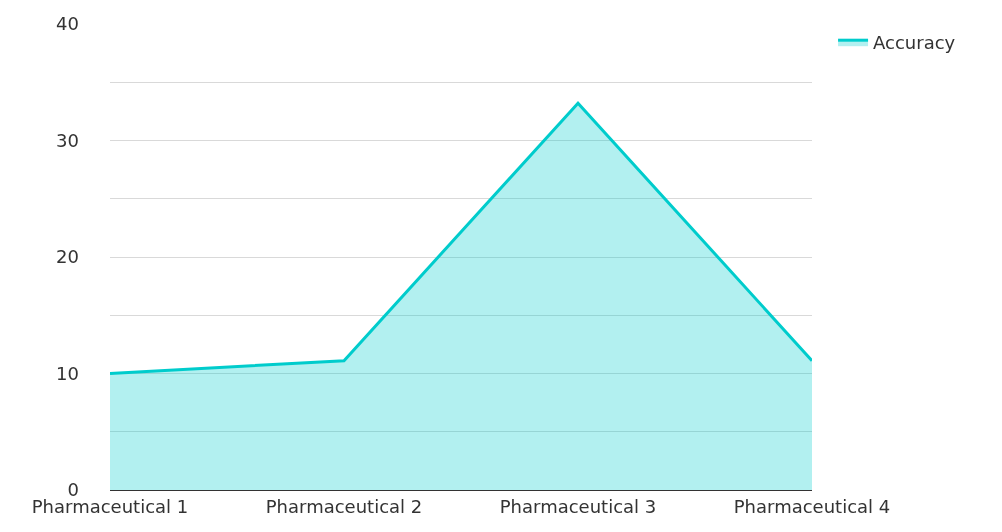  Describe the element at coordinates (344, 506) in the screenshot. I see `x-tick-label: Pharmaceutical 2` at that location.